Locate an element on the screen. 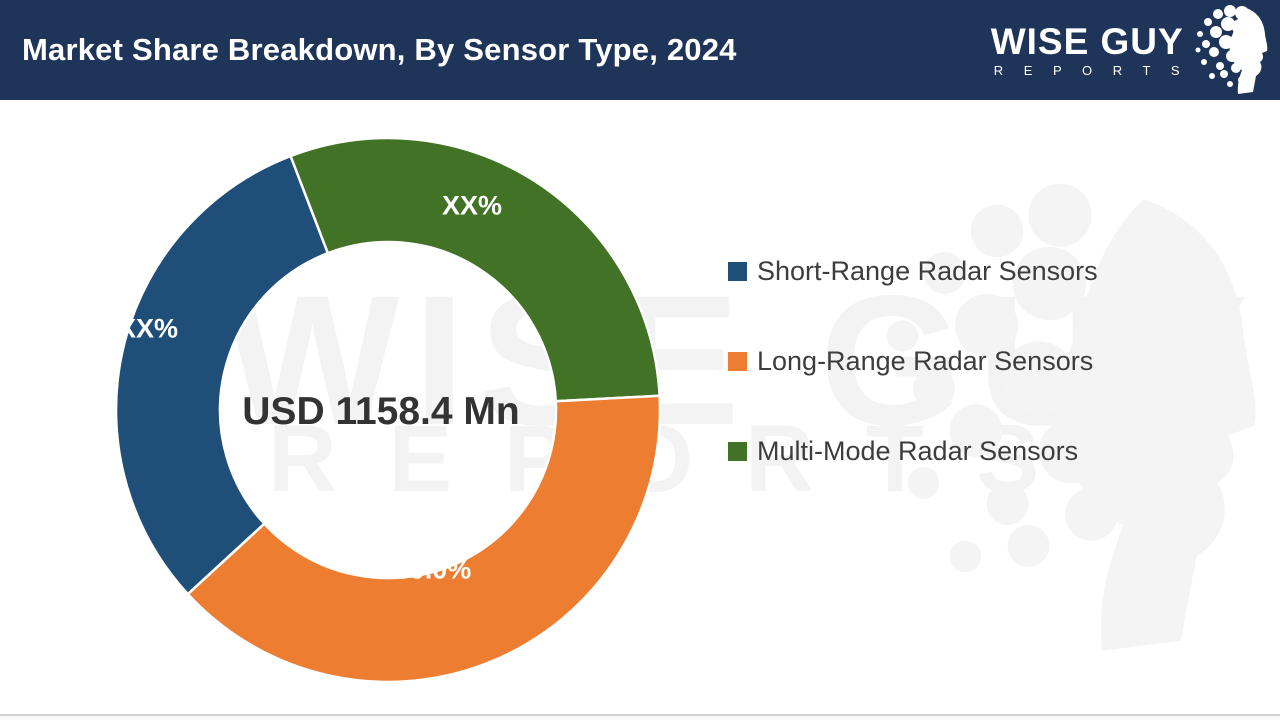 The image size is (1280, 720). legend-label: Short-Range Radar Sensors is located at coordinates (927, 271).